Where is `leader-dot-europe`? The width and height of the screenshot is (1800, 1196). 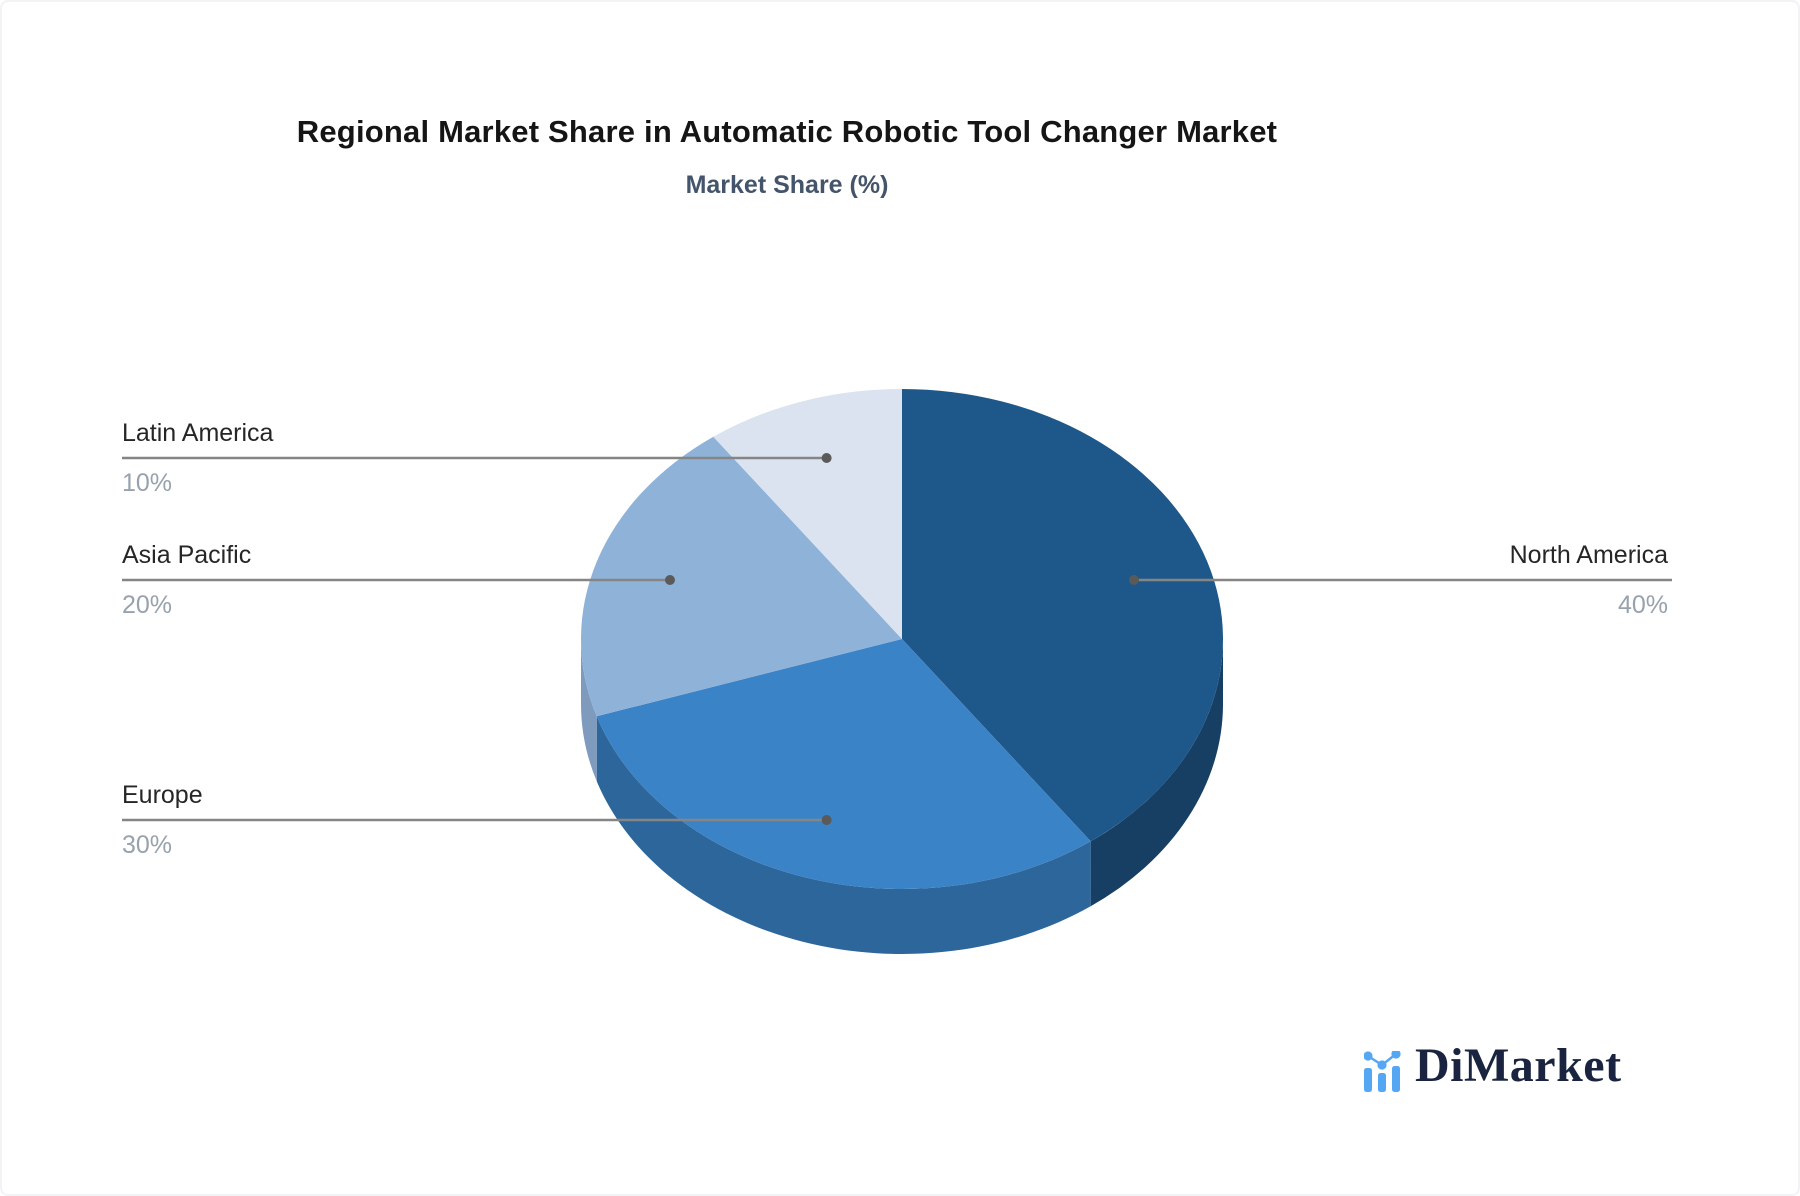
leader-dot-europe is located at coordinates (826, 820).